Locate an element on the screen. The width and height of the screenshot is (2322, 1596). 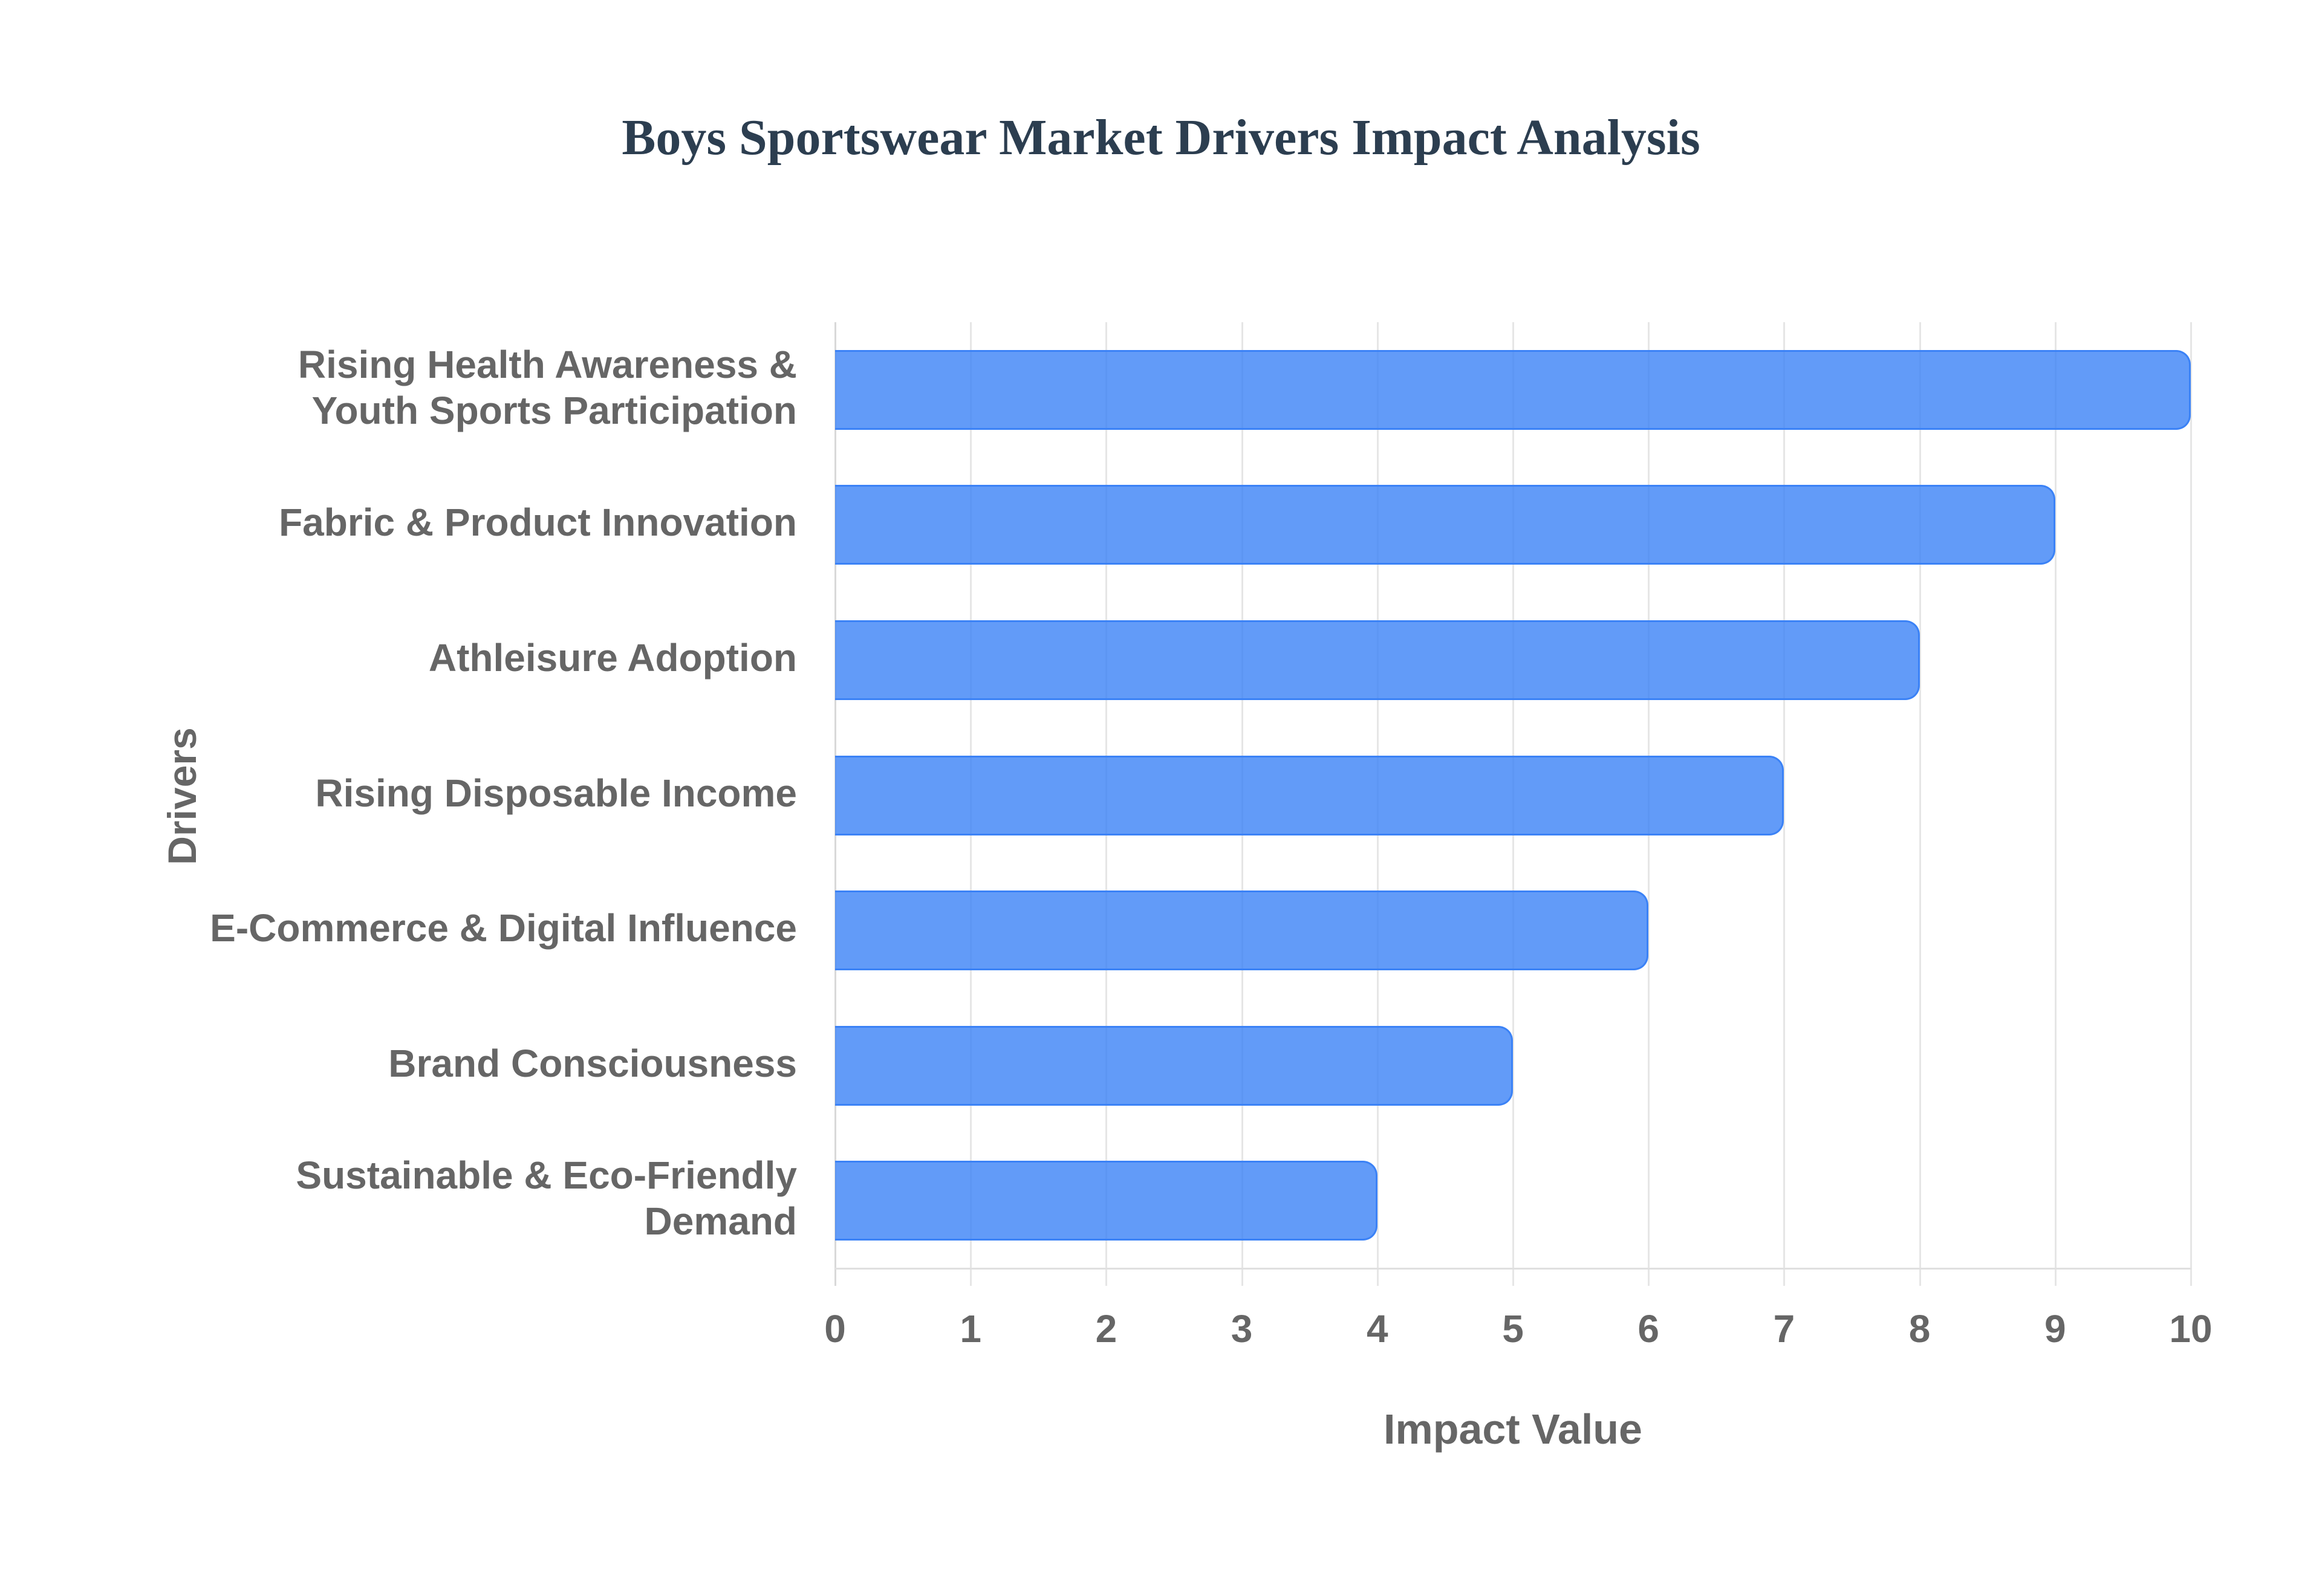
y-axis-label: Rising Disposable Income is located at coordinates (556, 793).